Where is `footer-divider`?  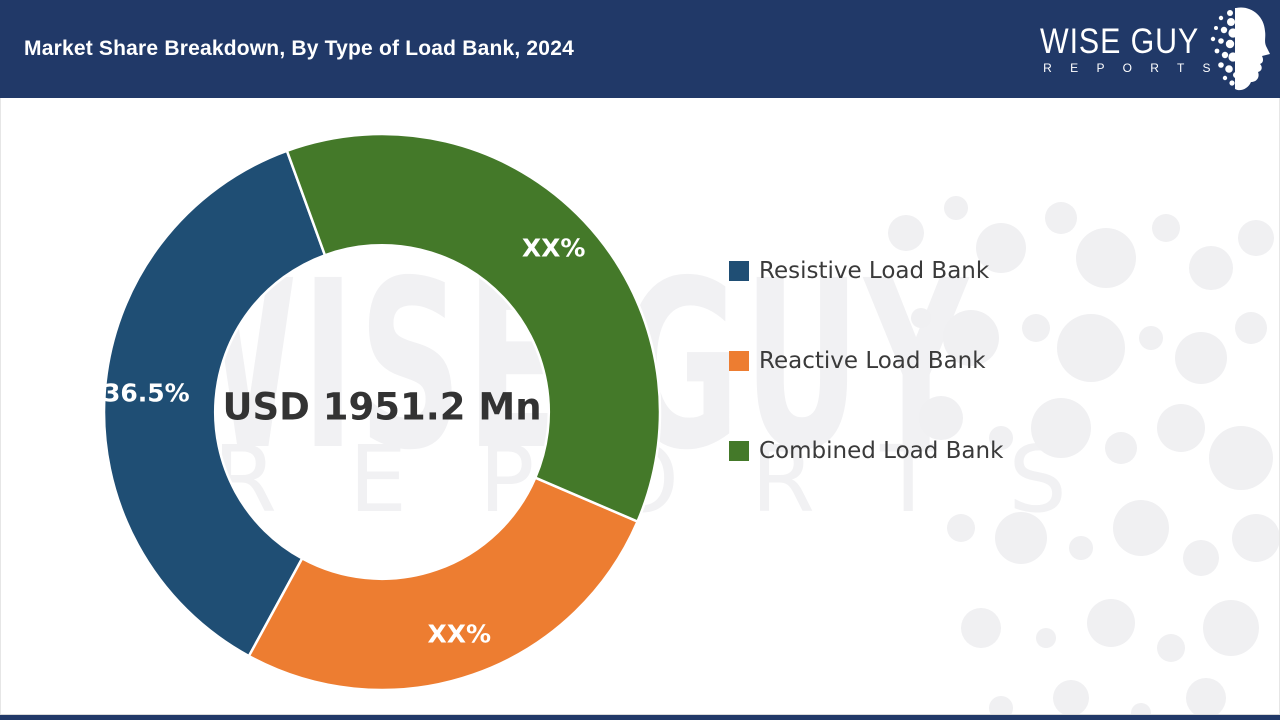
footer-divider is located at coordinates (640, 714).